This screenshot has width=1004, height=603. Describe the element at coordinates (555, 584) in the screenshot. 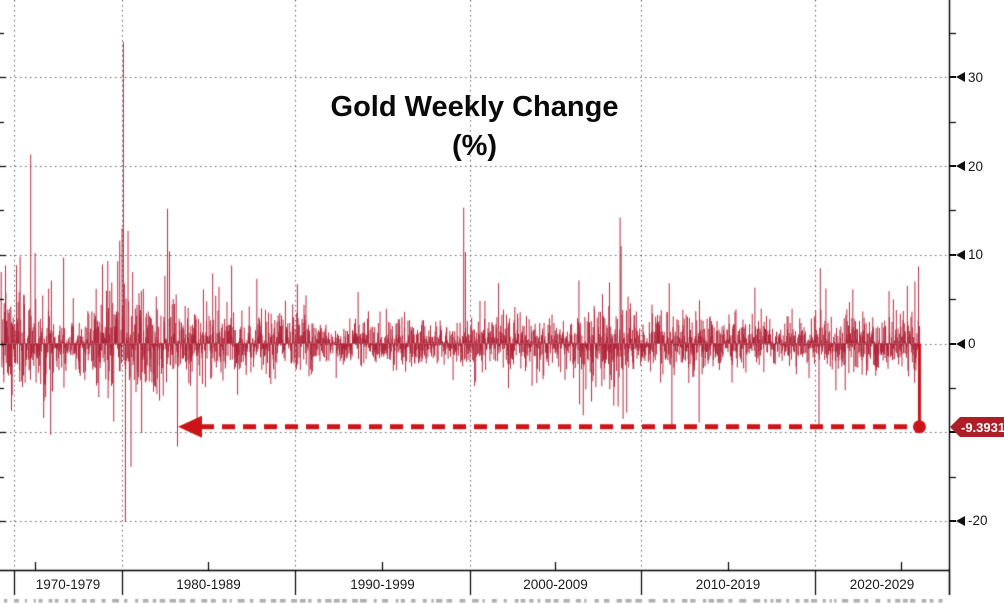

I see `x-decade-label-2000-2009: 2000-2009` at that location.